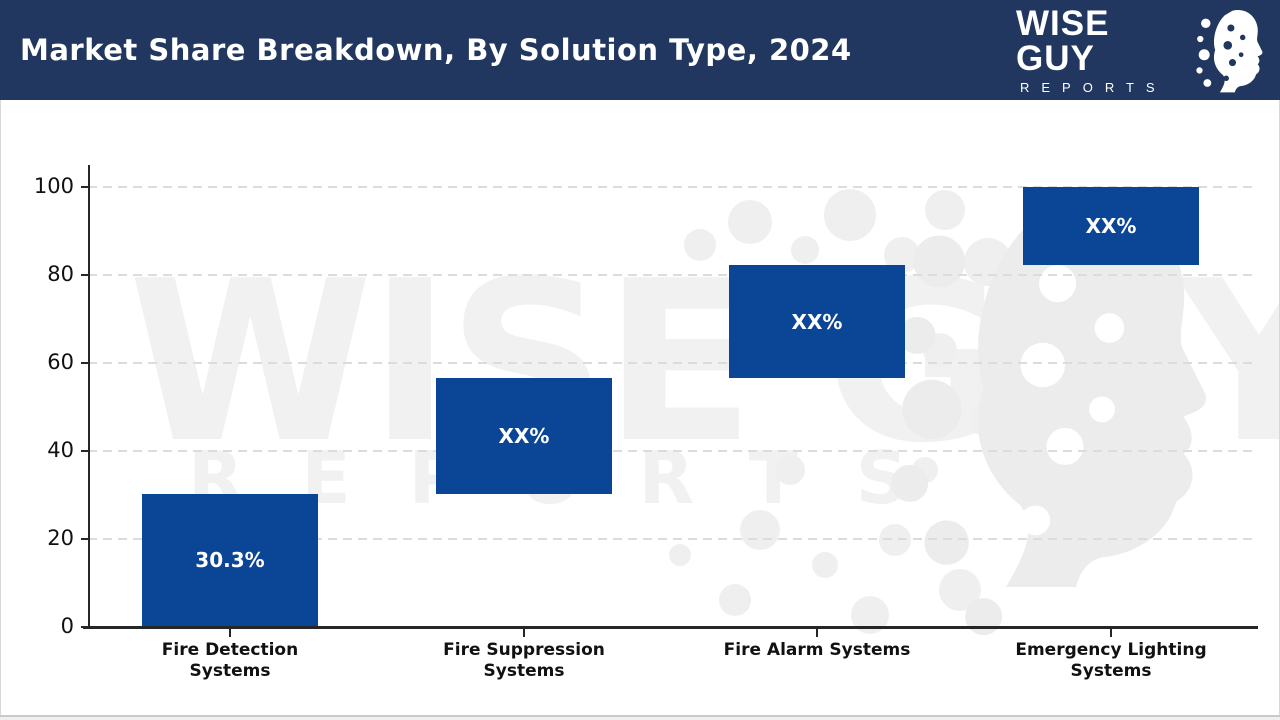 The height and width of the screenshot is (720, 1280). Describe the element at coordinates (53, 186) in the screenshot. I see `y-tick-label-100: 100` at that location.